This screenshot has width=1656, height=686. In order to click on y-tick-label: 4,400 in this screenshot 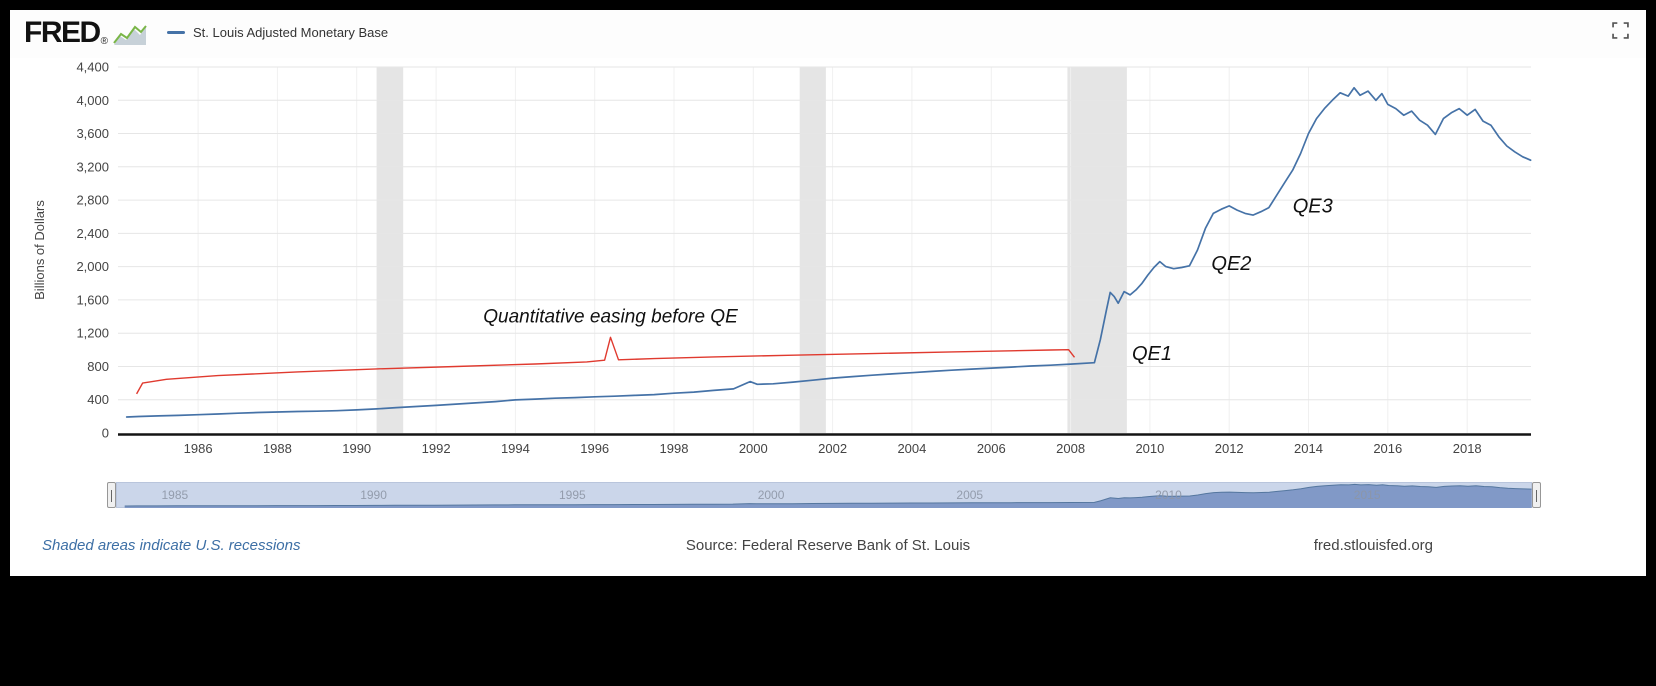, I will do `click(92, 67)`.